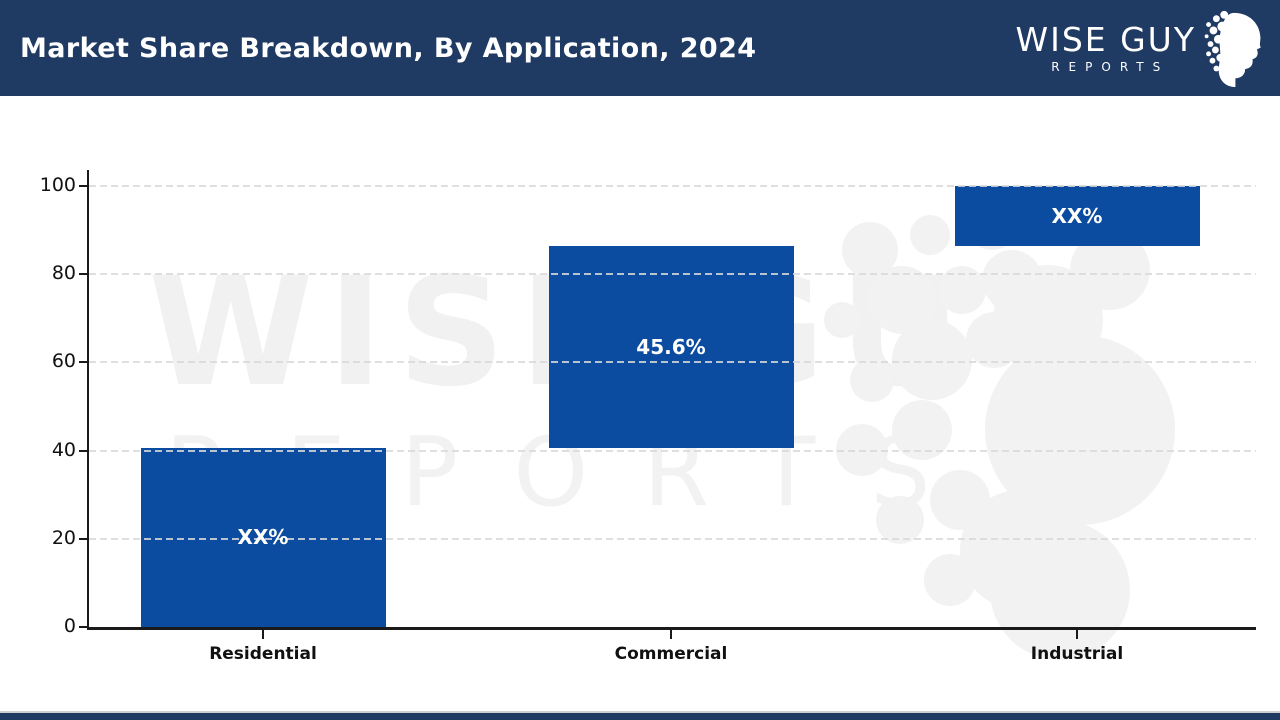 The image size is (1280, 720). What do you see at coordinates (63, 361) in the screenshot?
I see `y-tick-label: 60` at bounding box center [63, 361].